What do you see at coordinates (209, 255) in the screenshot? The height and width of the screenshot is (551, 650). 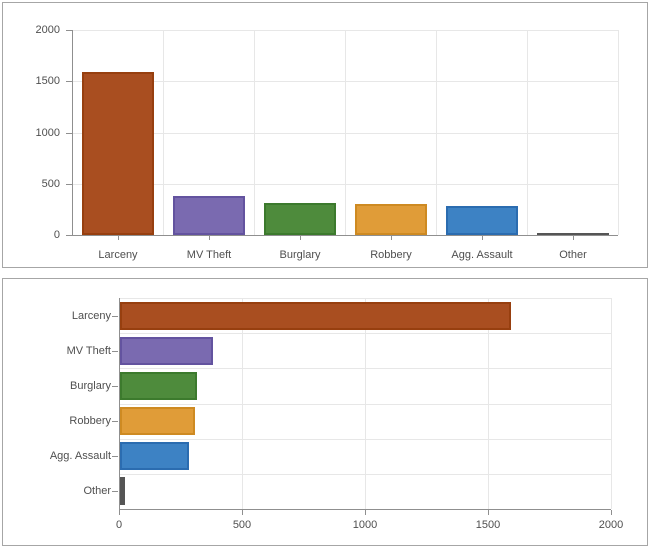 I see `x-category-label: MV Theft` at bounding box center [209, 255].